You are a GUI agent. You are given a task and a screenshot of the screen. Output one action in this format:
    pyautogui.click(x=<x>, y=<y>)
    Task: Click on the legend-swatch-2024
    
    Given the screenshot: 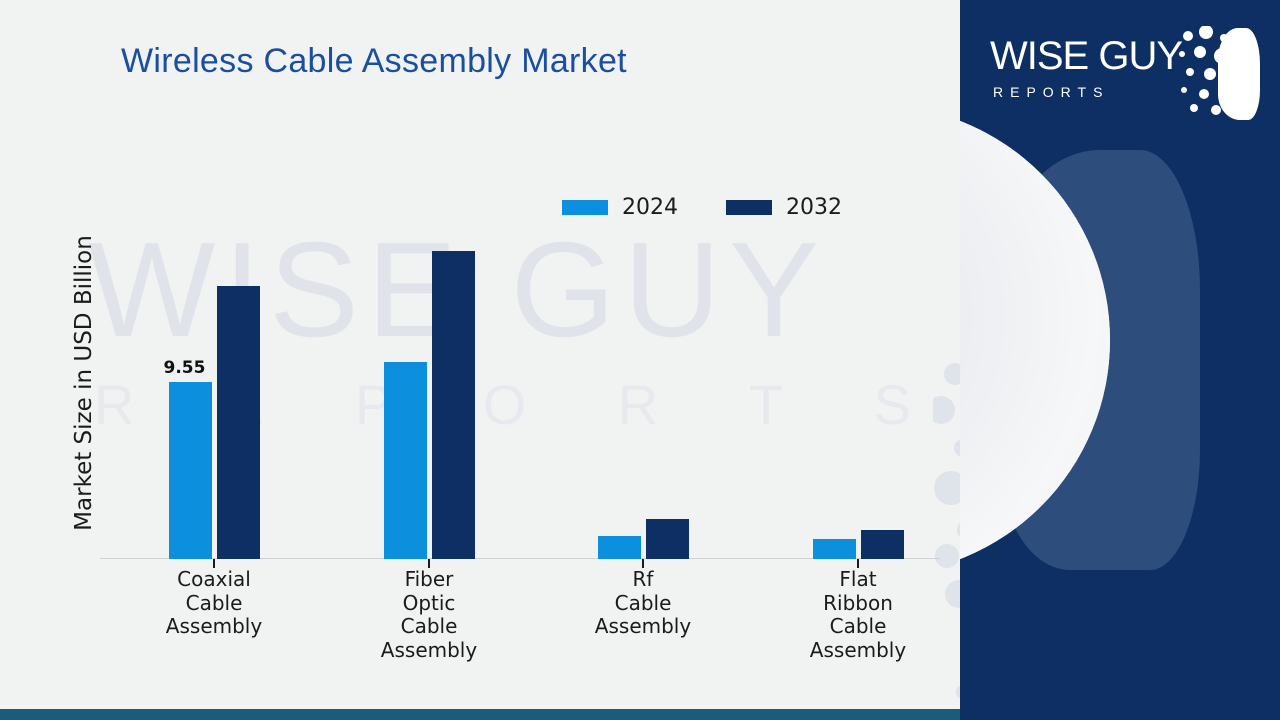 What is the action you would take?
    pyautogui.click(x=585, y=207)
    